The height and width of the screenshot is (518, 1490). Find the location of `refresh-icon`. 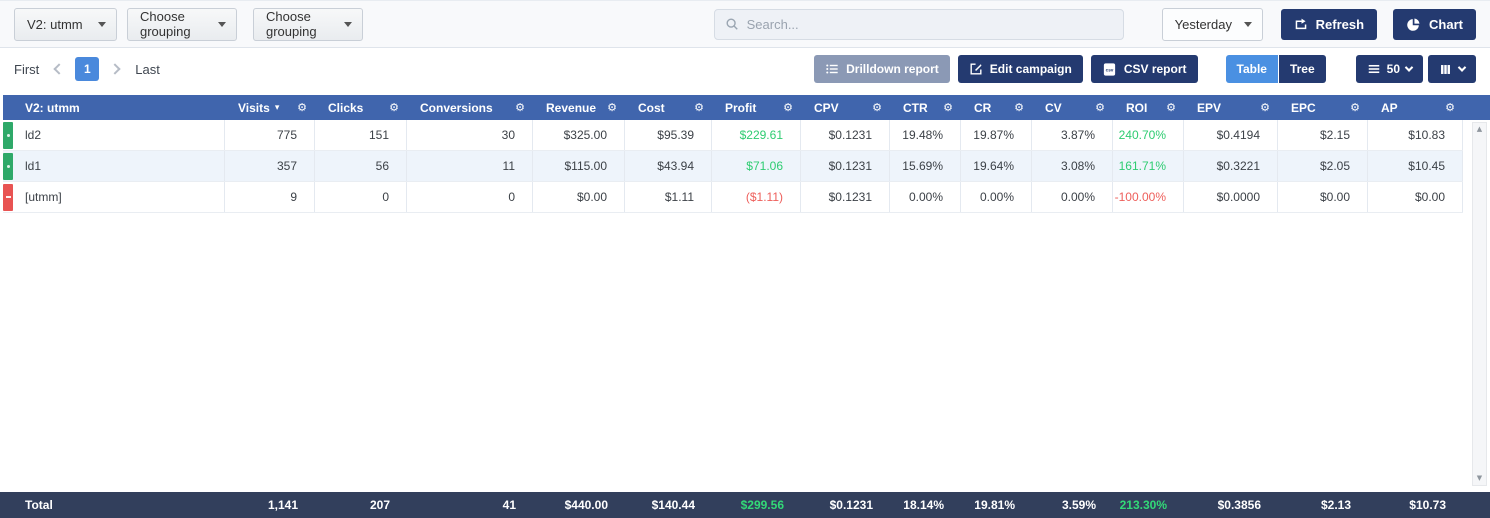

refresh-icon is located at coordinates (1300, 24).